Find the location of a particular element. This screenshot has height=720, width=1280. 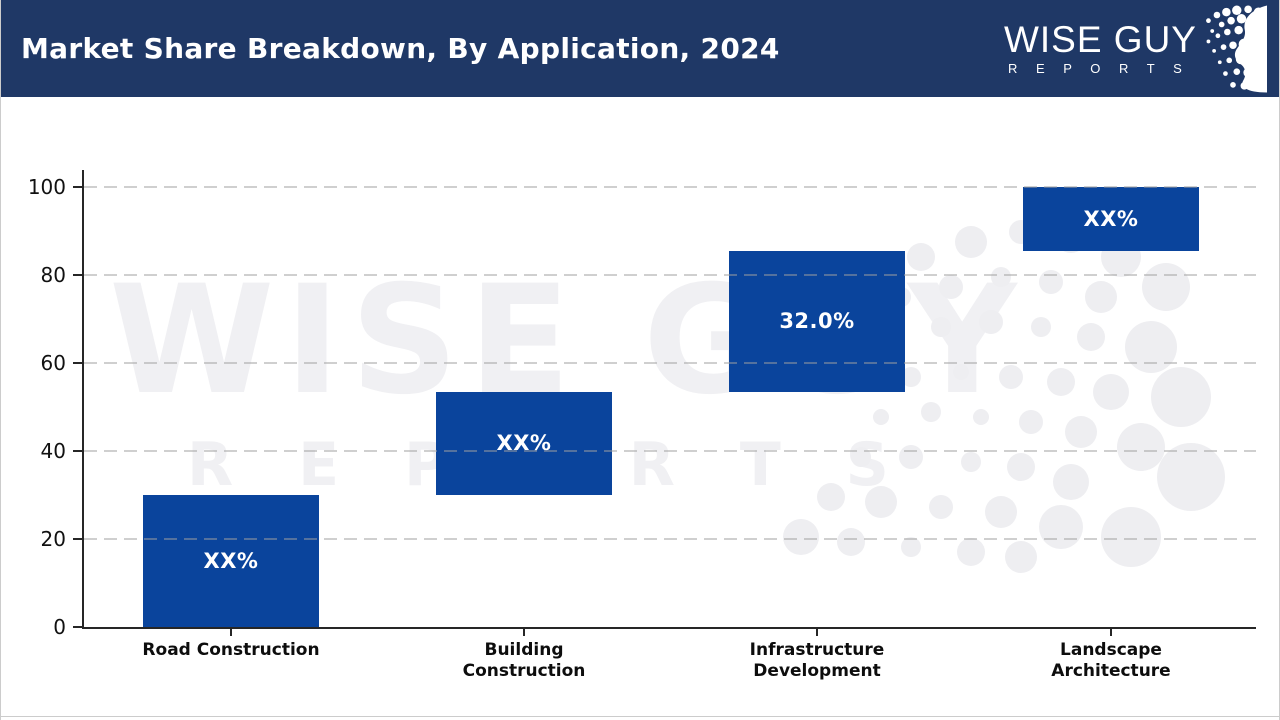

y-axis-label-60: 60 is located at coordinates (53, 363).